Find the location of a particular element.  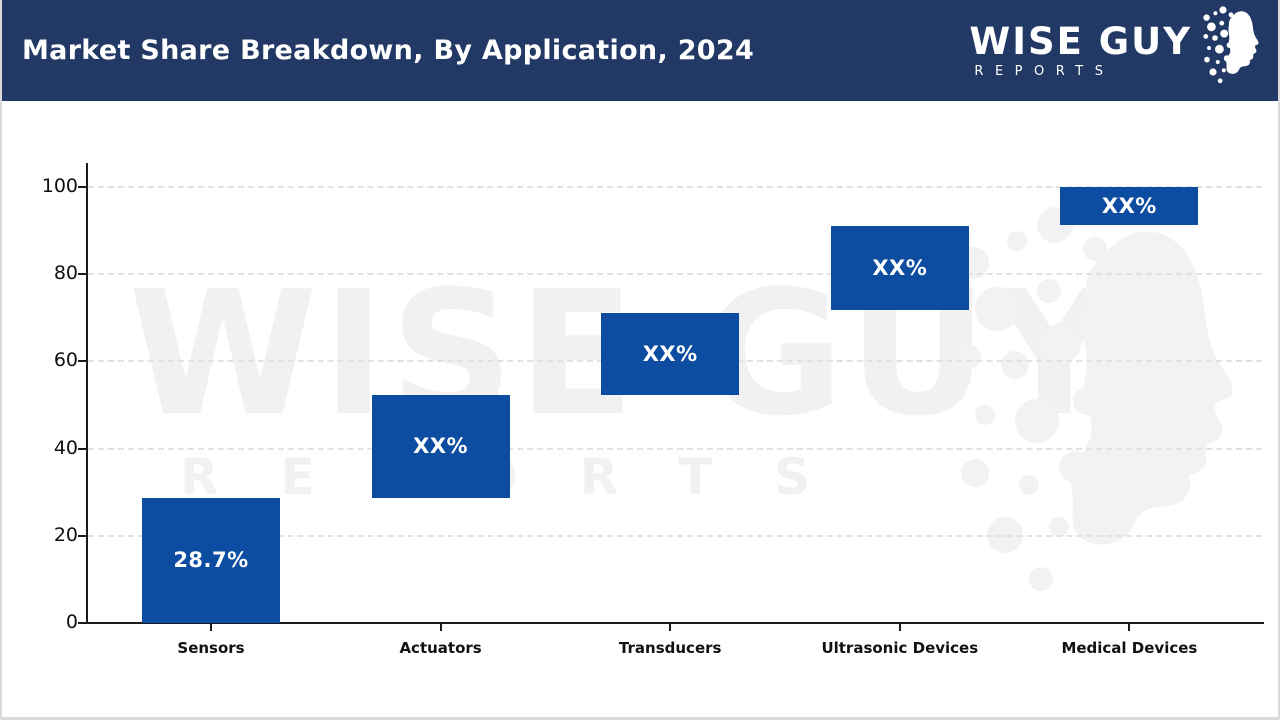

y-tick-label: 20 is located at coordinates (65, 534).